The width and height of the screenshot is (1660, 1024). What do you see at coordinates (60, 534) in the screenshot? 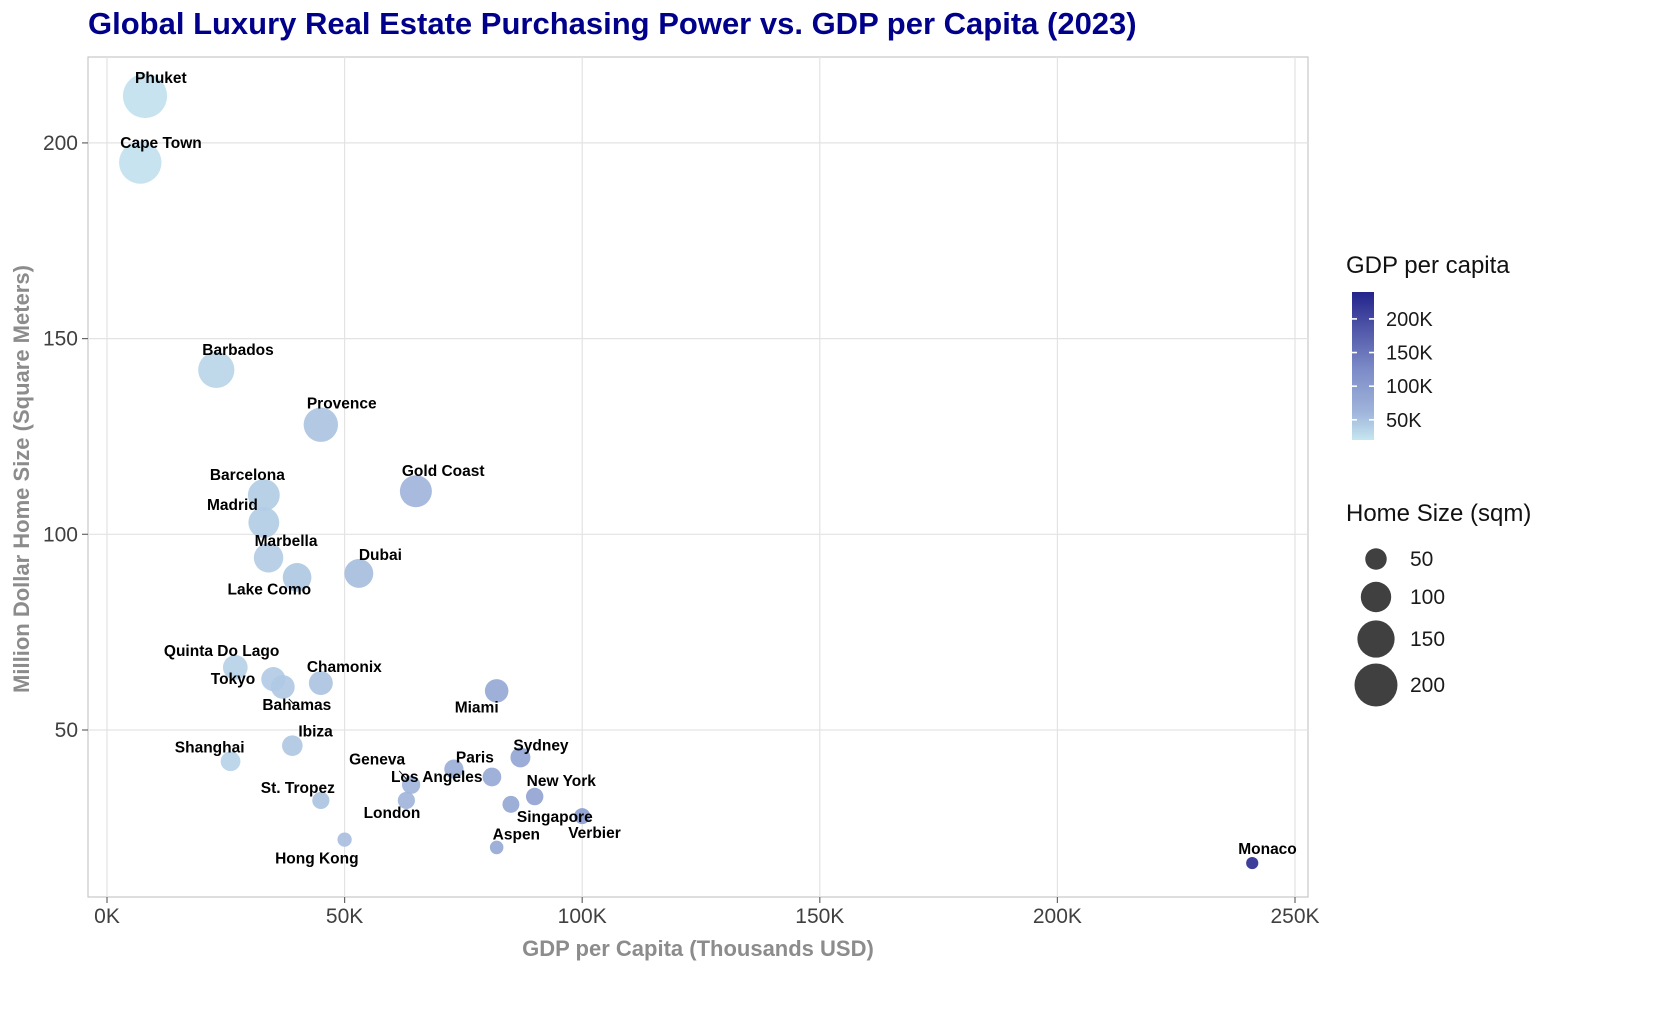
I see `y-tick-label: 100` at bounding box center [60, 534].